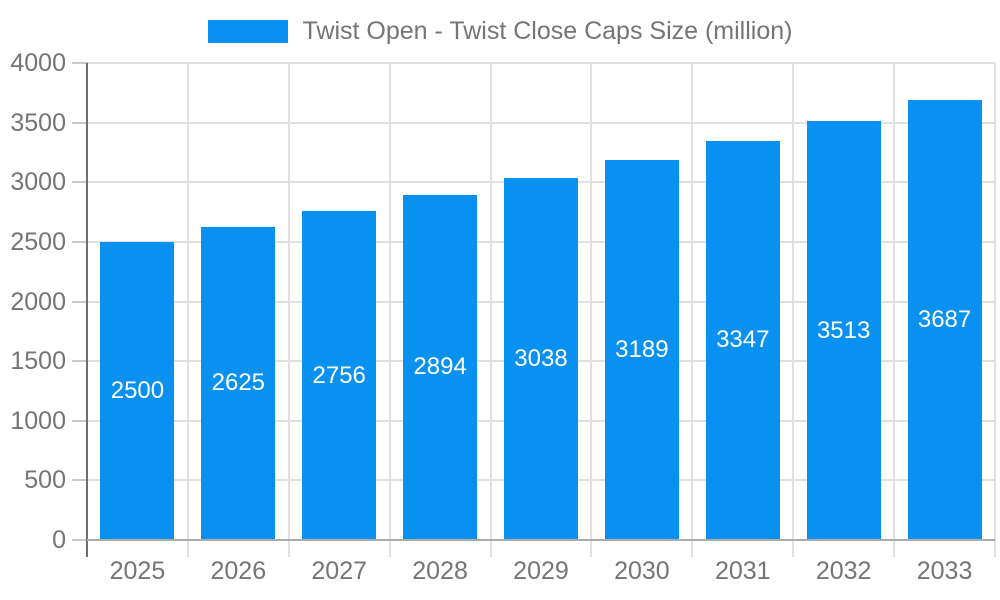  I want to click on bar-value-label: 3347, so click(743, 340).